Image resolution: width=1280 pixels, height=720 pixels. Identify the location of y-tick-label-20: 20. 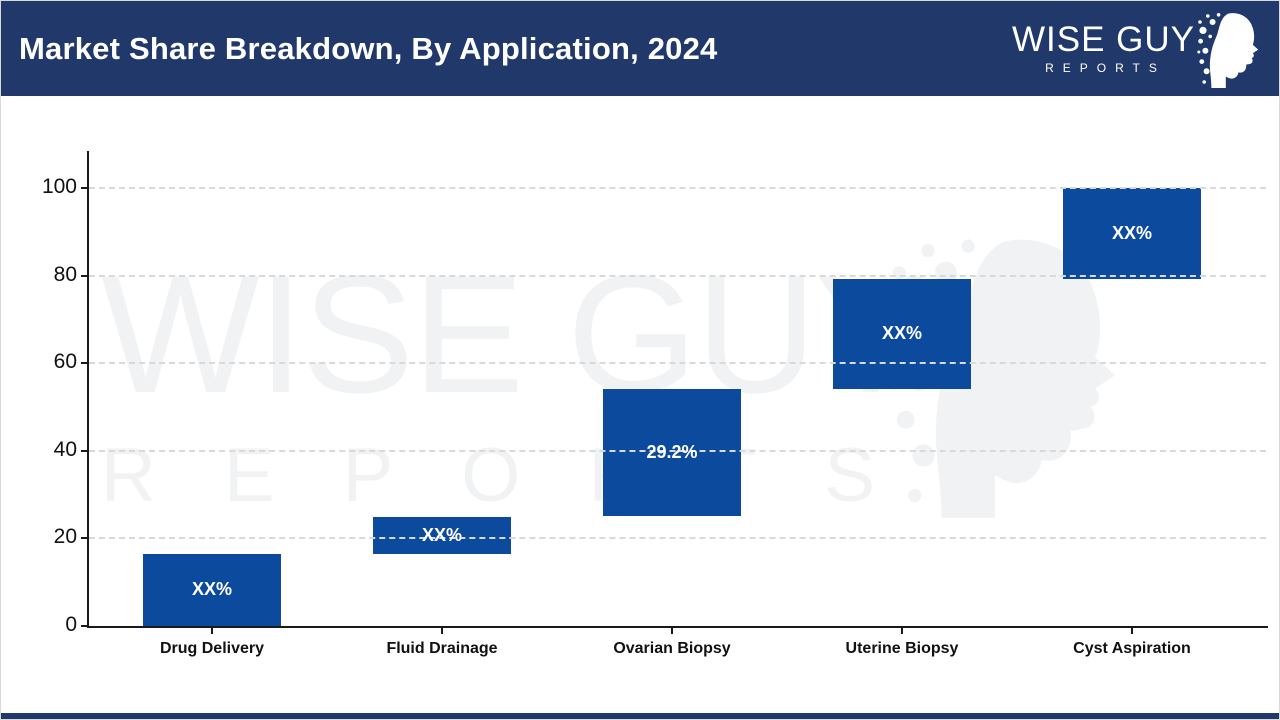
(65, 537).